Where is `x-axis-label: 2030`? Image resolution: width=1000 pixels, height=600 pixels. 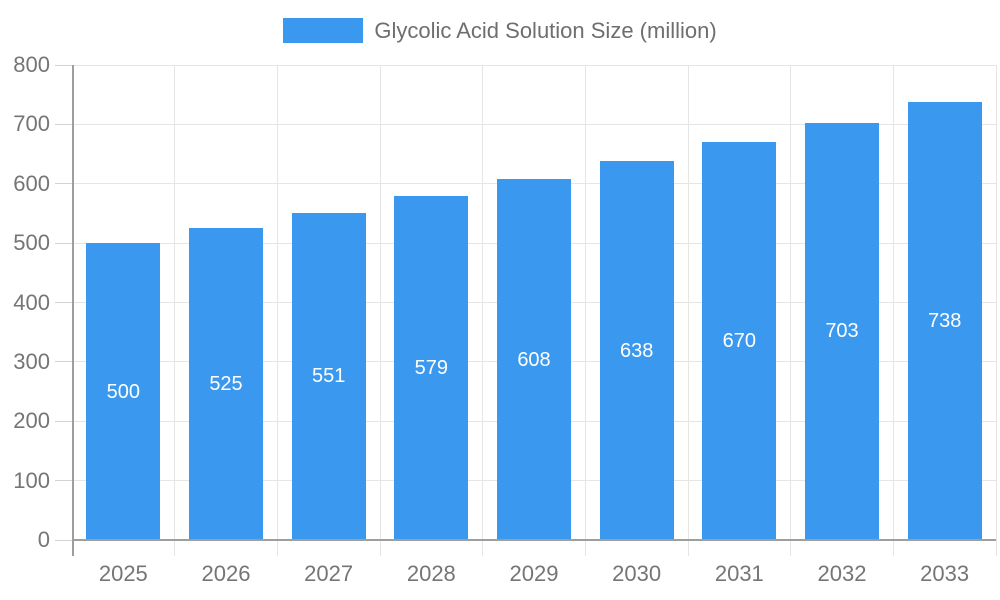 x-axis-label: 2030 is located at coordinates (637, 573).